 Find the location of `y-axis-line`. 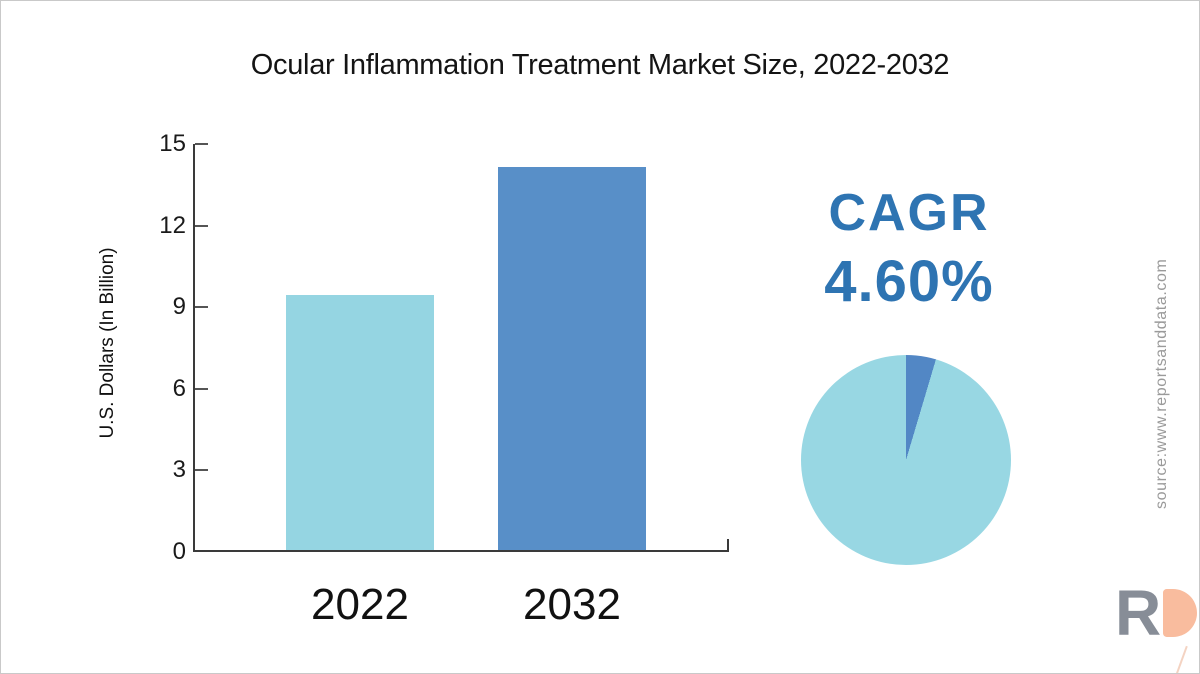

y-axis-line is located at coordinates (194, 348).